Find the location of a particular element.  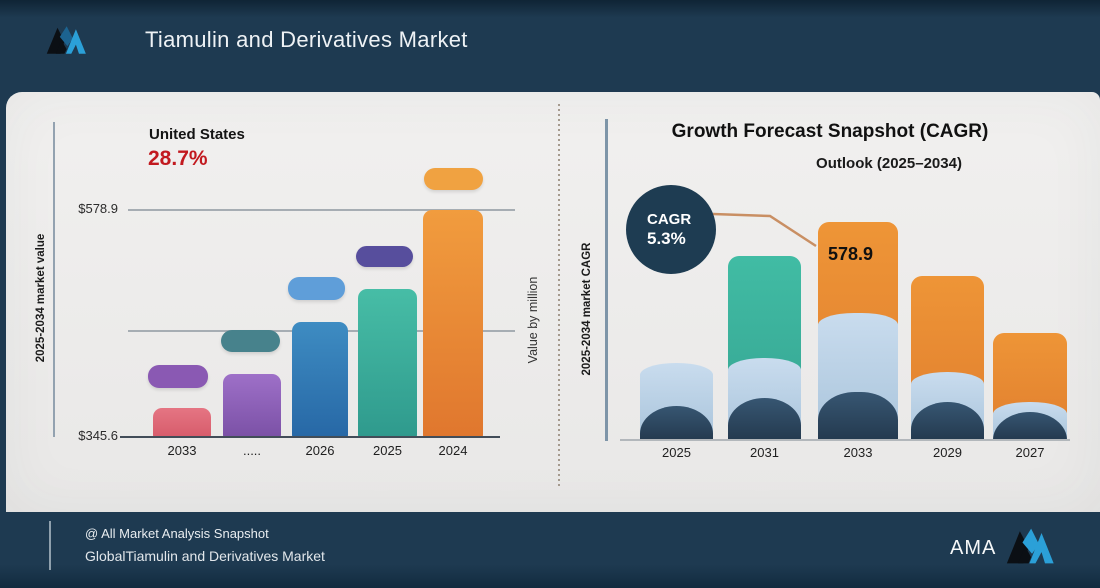

x-tick-label: 2031 is located at coordinates (764, 452).